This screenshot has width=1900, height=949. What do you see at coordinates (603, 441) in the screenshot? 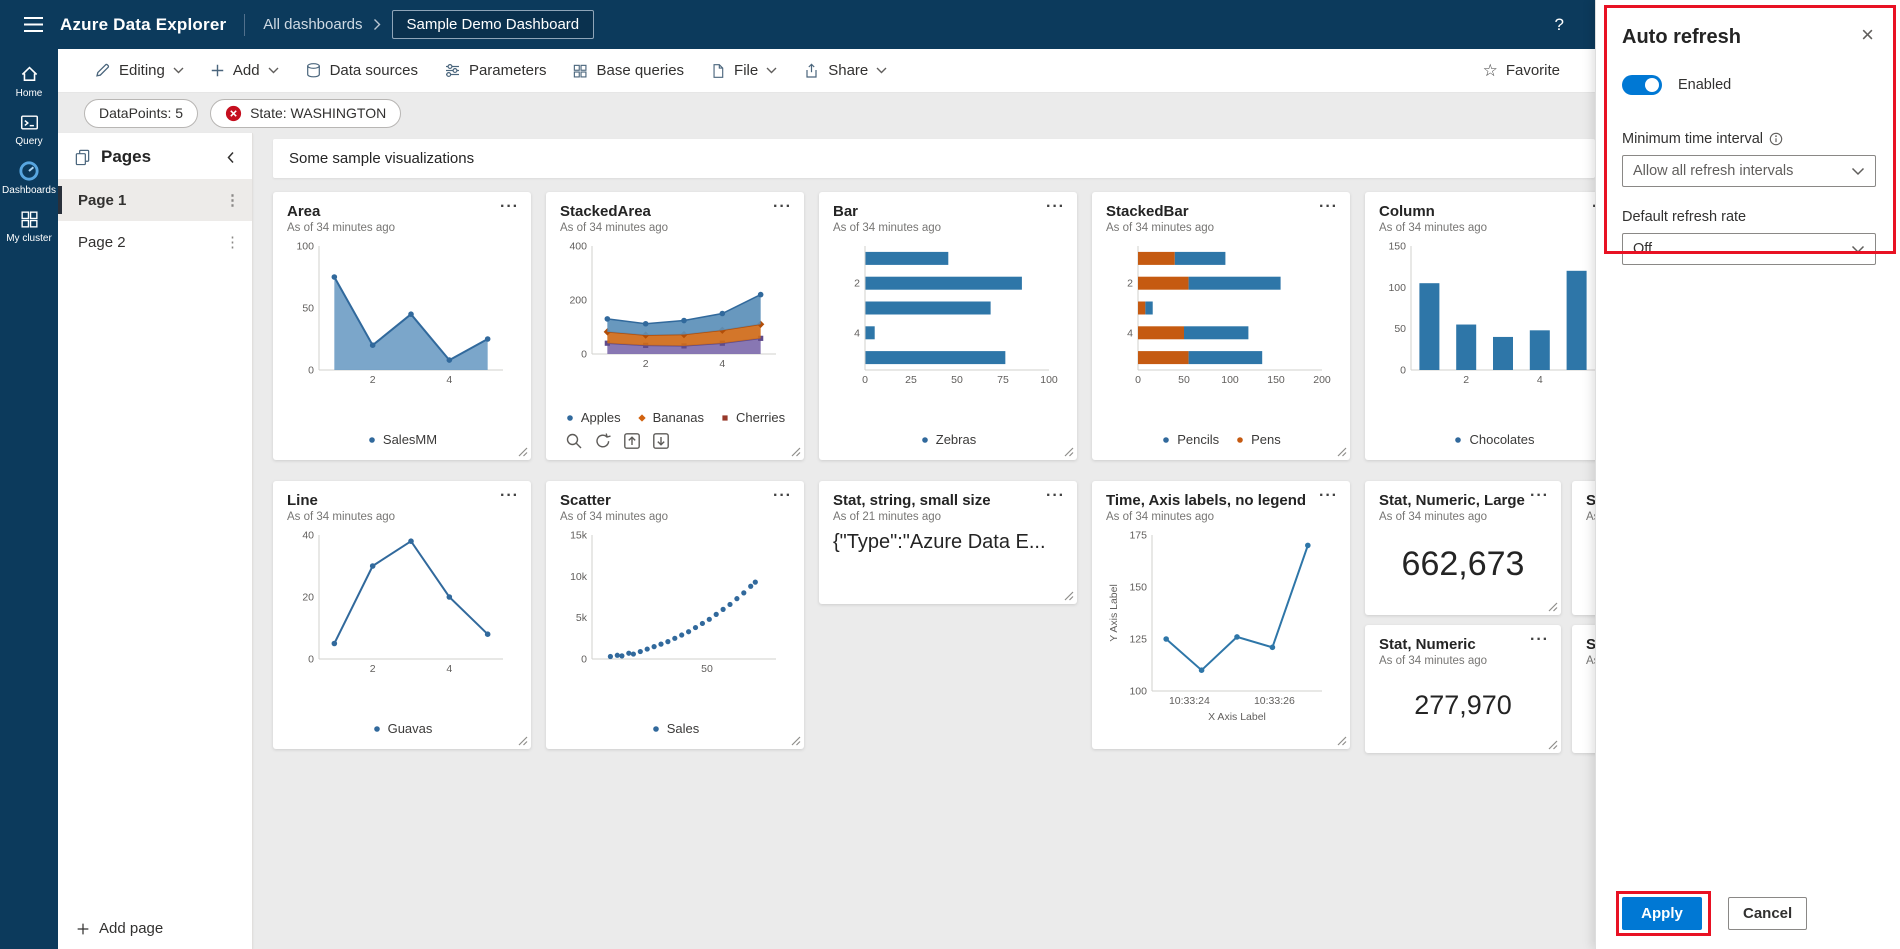
I see `refresh-icon` at bounding box center [603, 441].